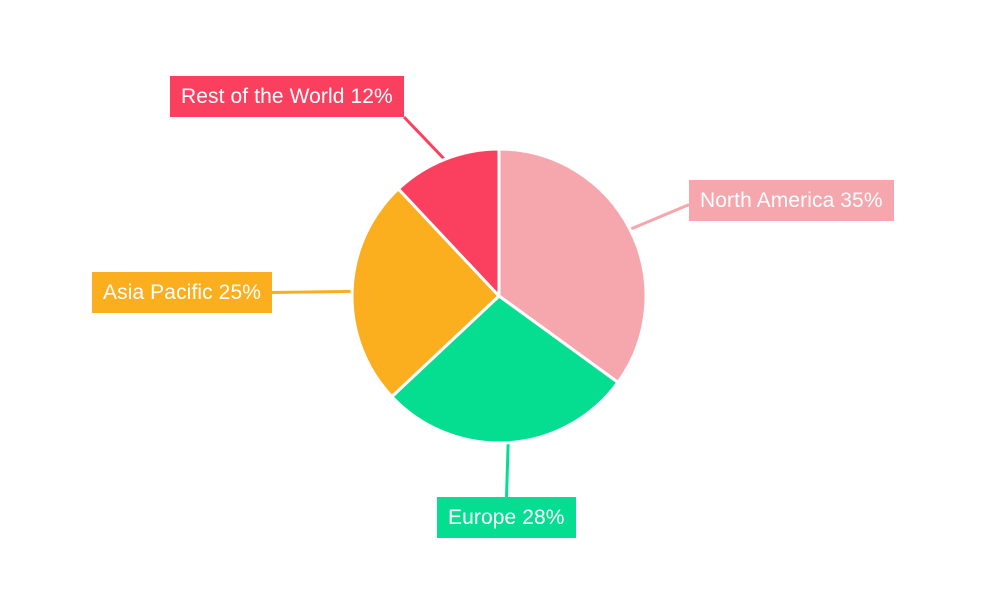 The image size is (1000, 600). What do you see at coordinates (507, 469) in the screenshot?
I see `leader-line-europe` at bounding box center [507, 469].